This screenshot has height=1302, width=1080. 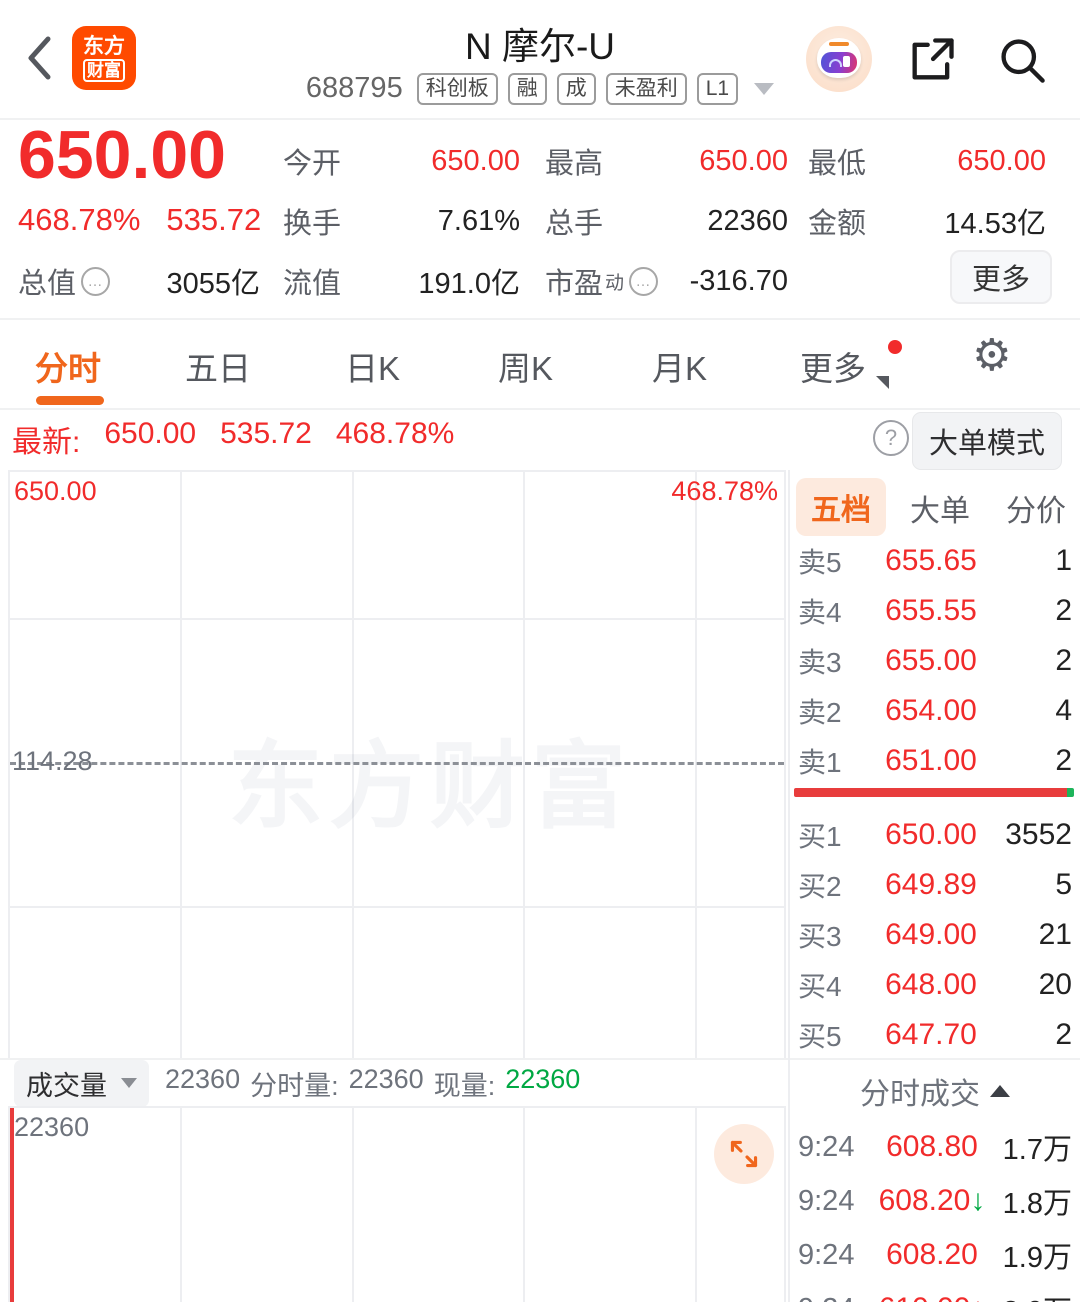 What do you see at coordinates (934, 792) in the screenshot?
I see `bid-ask-depth-bar` at bounding box center [934, 792].